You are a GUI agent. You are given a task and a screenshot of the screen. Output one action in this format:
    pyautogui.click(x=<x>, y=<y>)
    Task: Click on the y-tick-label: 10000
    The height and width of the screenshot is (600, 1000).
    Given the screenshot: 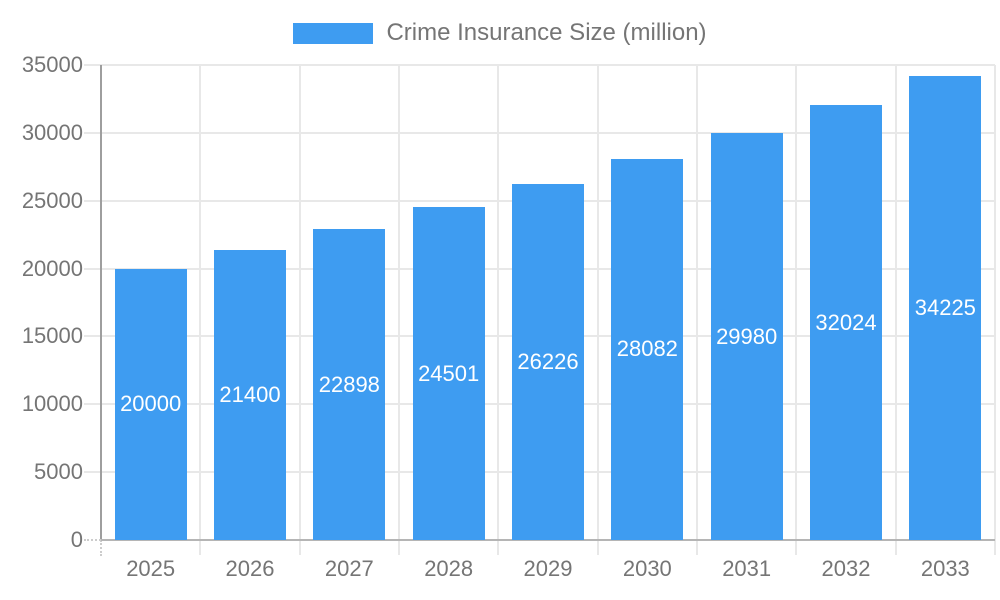 What is the action you would take?
    pyautogui.click(x=52, y=404)
    